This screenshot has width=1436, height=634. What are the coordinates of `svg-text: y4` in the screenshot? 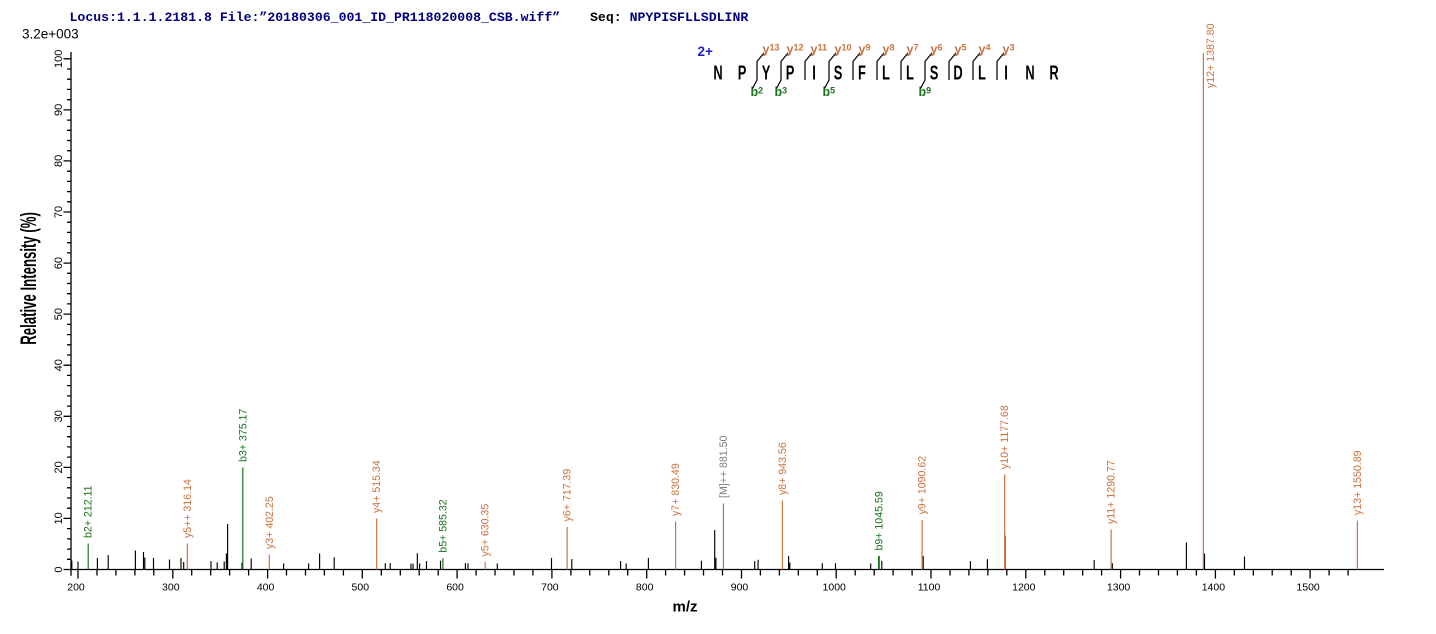 It's located at (985, 50).